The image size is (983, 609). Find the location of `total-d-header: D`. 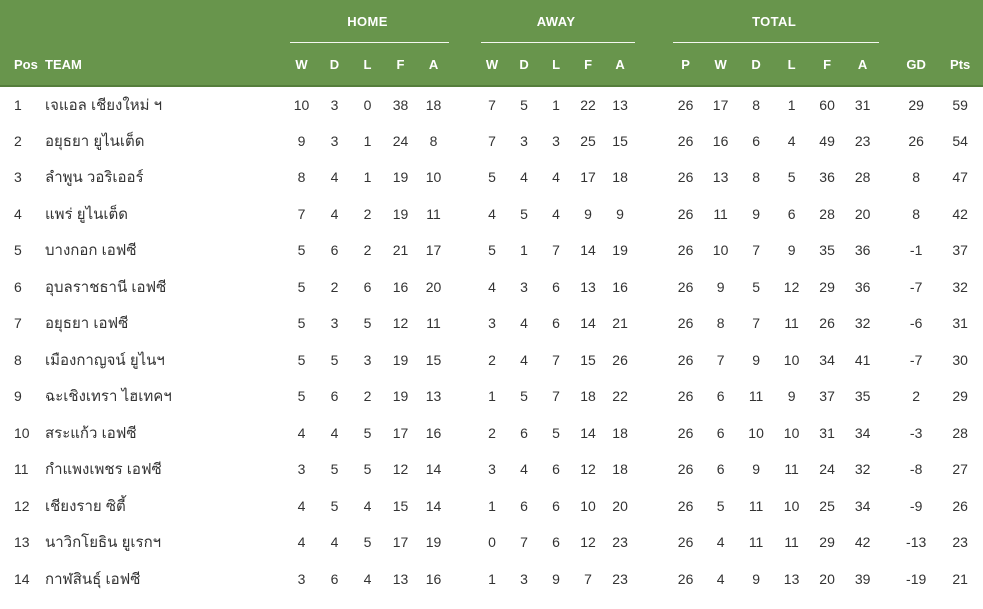

total-d-header: D is located at coordinates (756, 65).